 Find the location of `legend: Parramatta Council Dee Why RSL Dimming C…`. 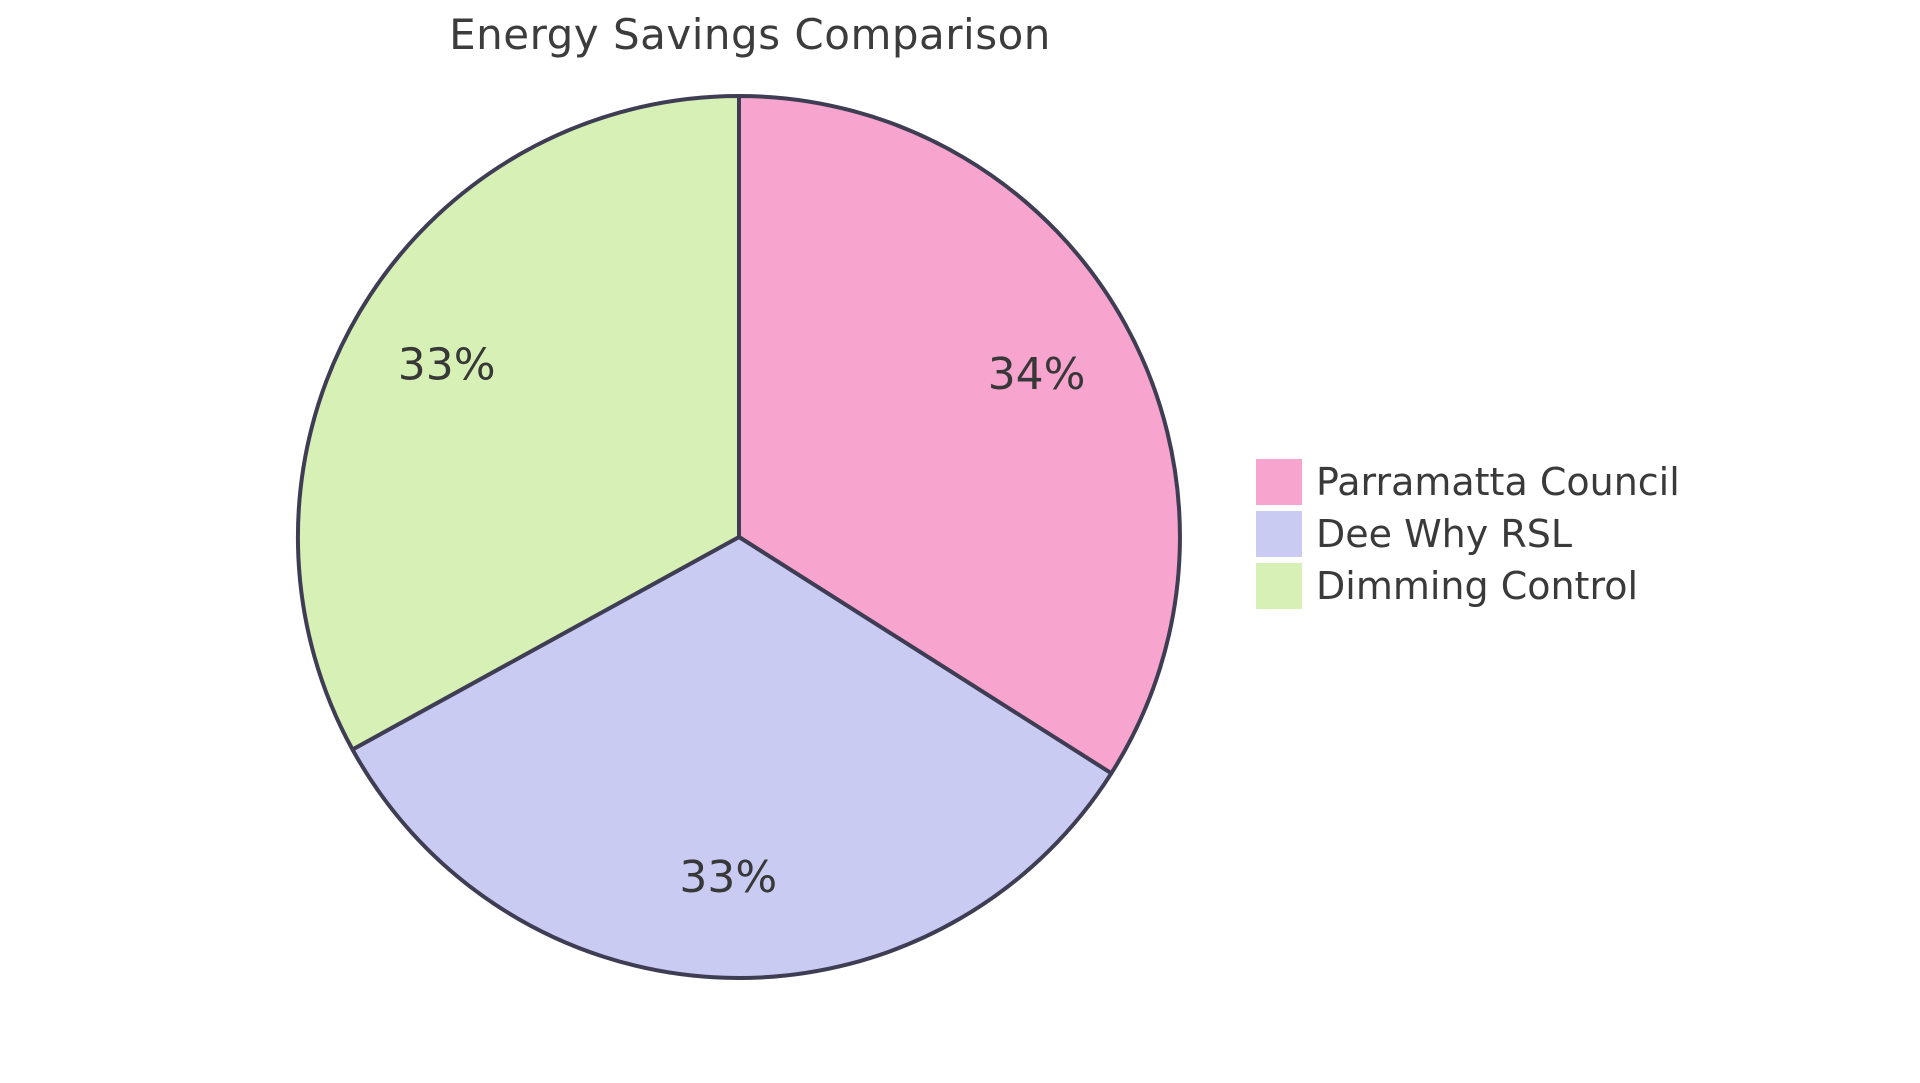

legend: Parramatta Council Dee Why RSL Dimming C… is located at coordinates (1468, 537).